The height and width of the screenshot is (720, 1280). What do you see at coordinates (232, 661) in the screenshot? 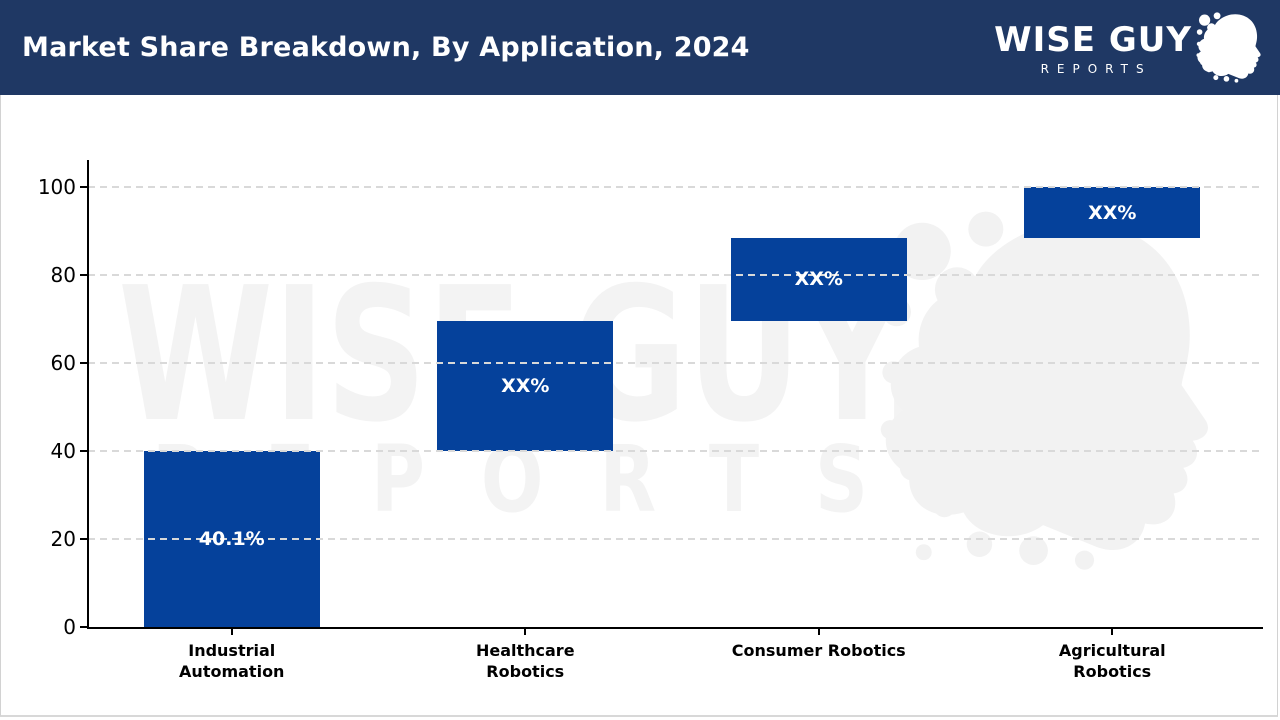
I see `x-category-label: Industrial Automation` at bounding box center [232, 661].